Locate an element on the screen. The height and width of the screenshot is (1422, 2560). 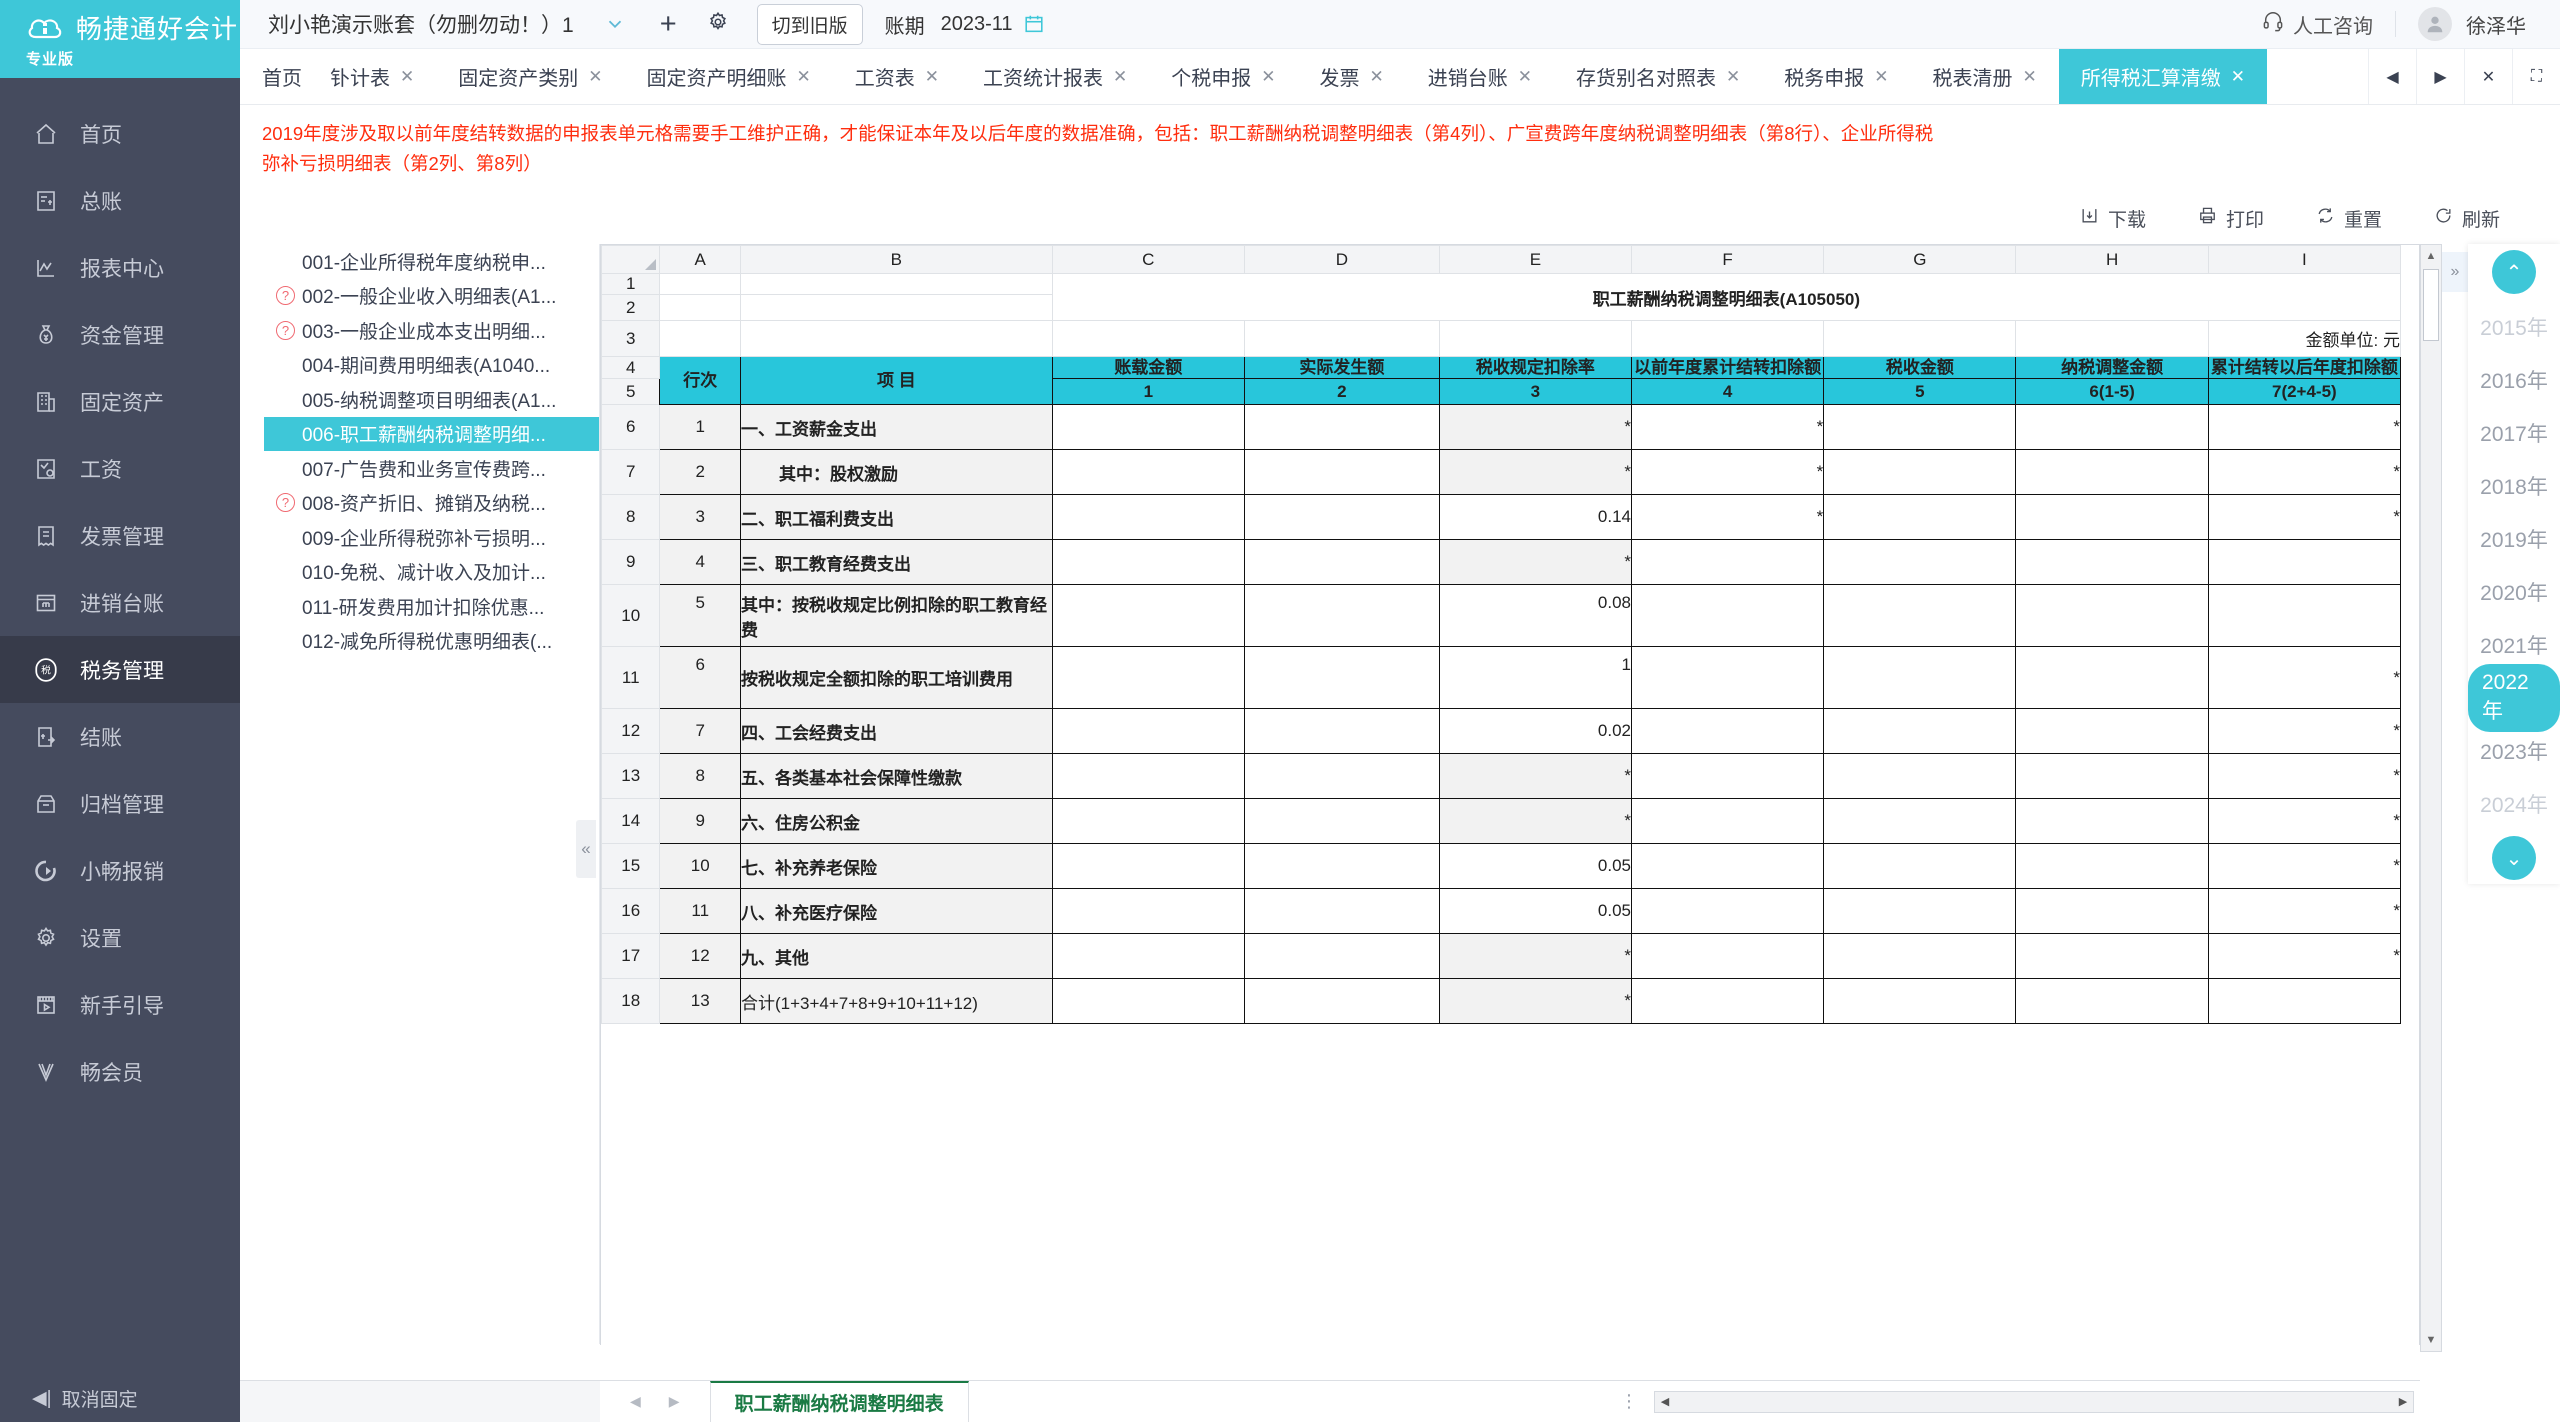
cell-item: 按税收规定全额扣除的职工培训费用 is located at coordinates (896, 678).